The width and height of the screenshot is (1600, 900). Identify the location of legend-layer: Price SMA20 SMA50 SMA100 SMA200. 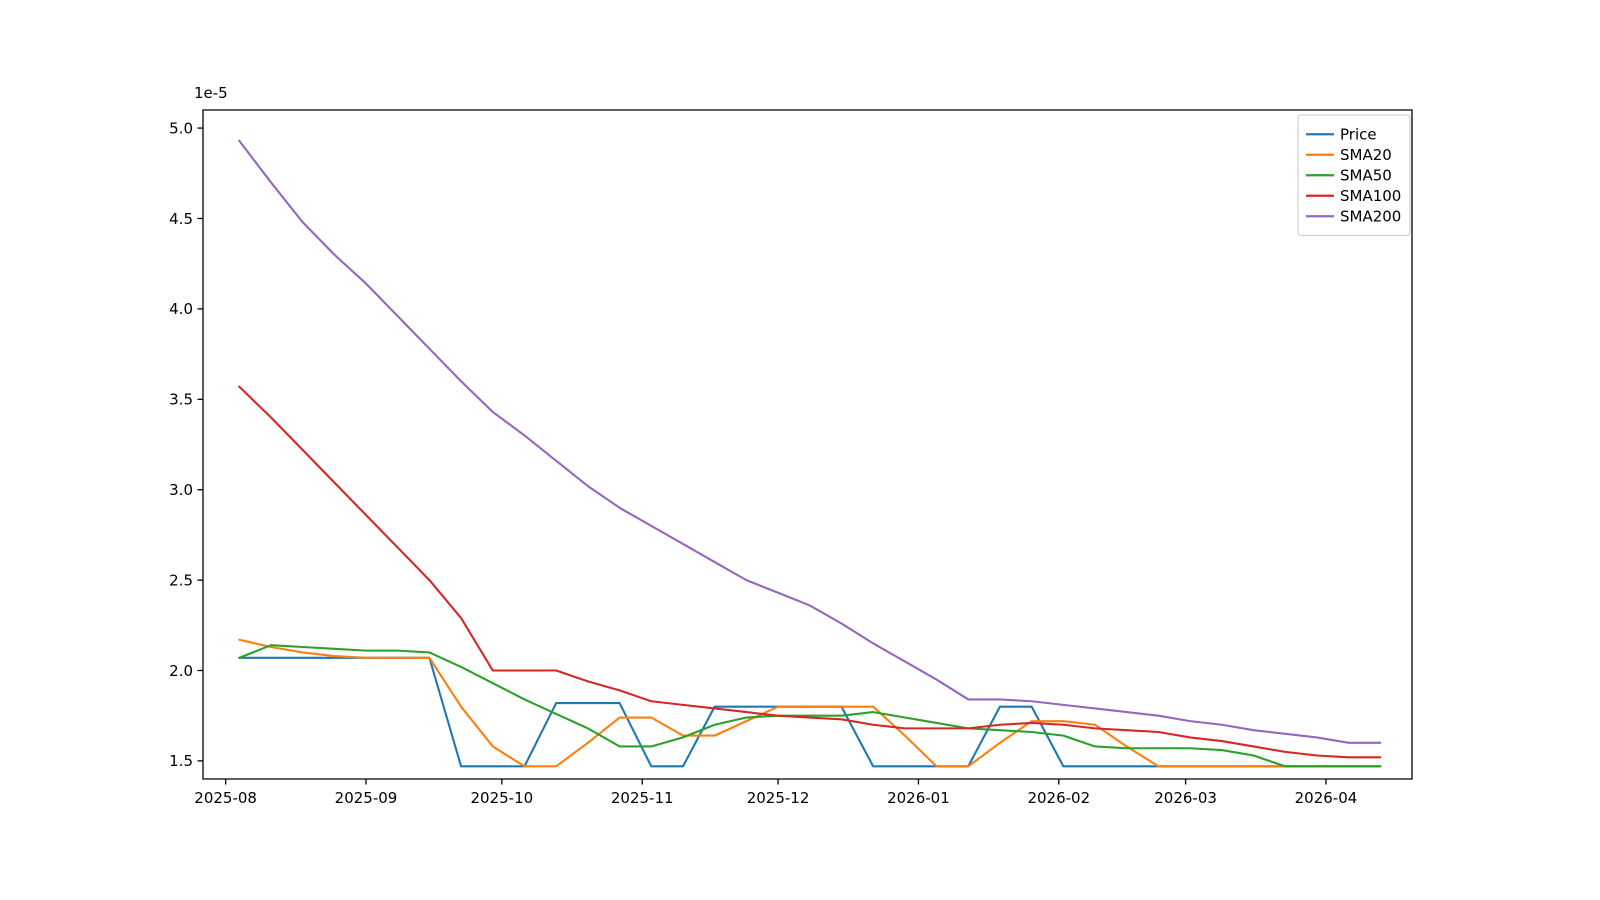
(1354, 175).